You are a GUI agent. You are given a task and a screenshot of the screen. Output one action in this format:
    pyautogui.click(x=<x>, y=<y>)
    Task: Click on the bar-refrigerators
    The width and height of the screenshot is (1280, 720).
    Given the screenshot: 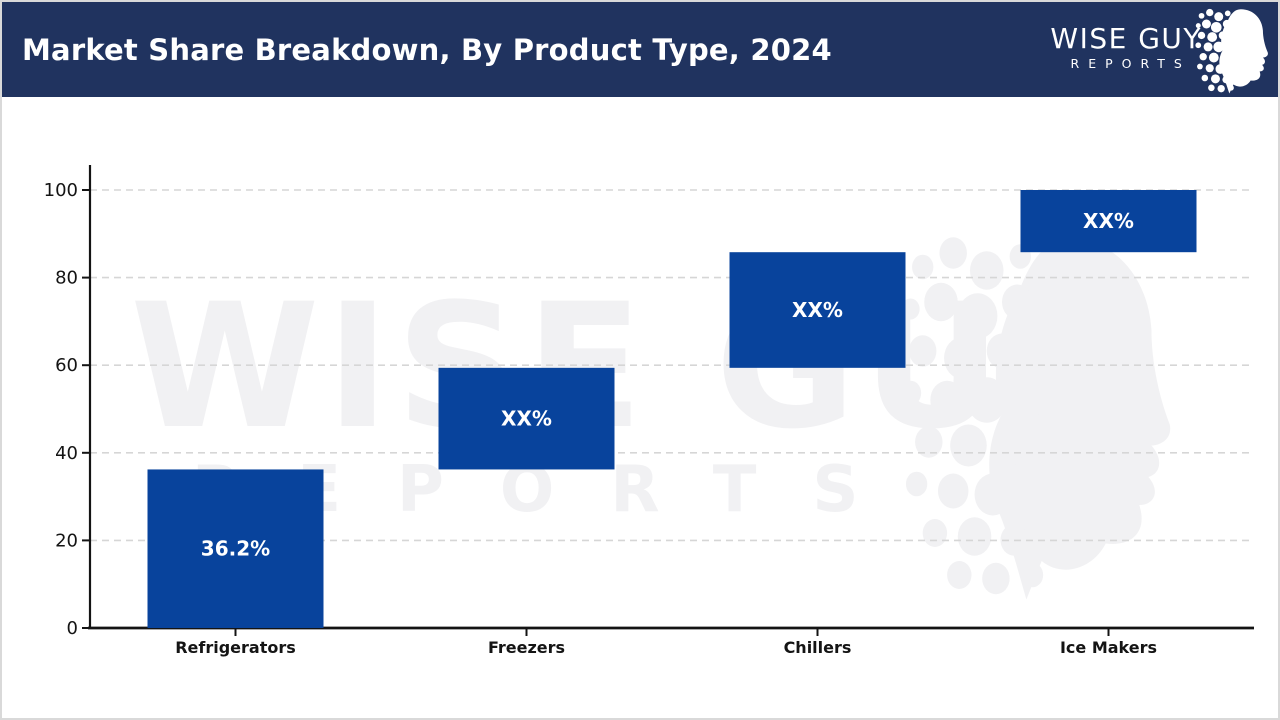 What is the action you would take?
    pyautogui.click(x=235, y=548)
    